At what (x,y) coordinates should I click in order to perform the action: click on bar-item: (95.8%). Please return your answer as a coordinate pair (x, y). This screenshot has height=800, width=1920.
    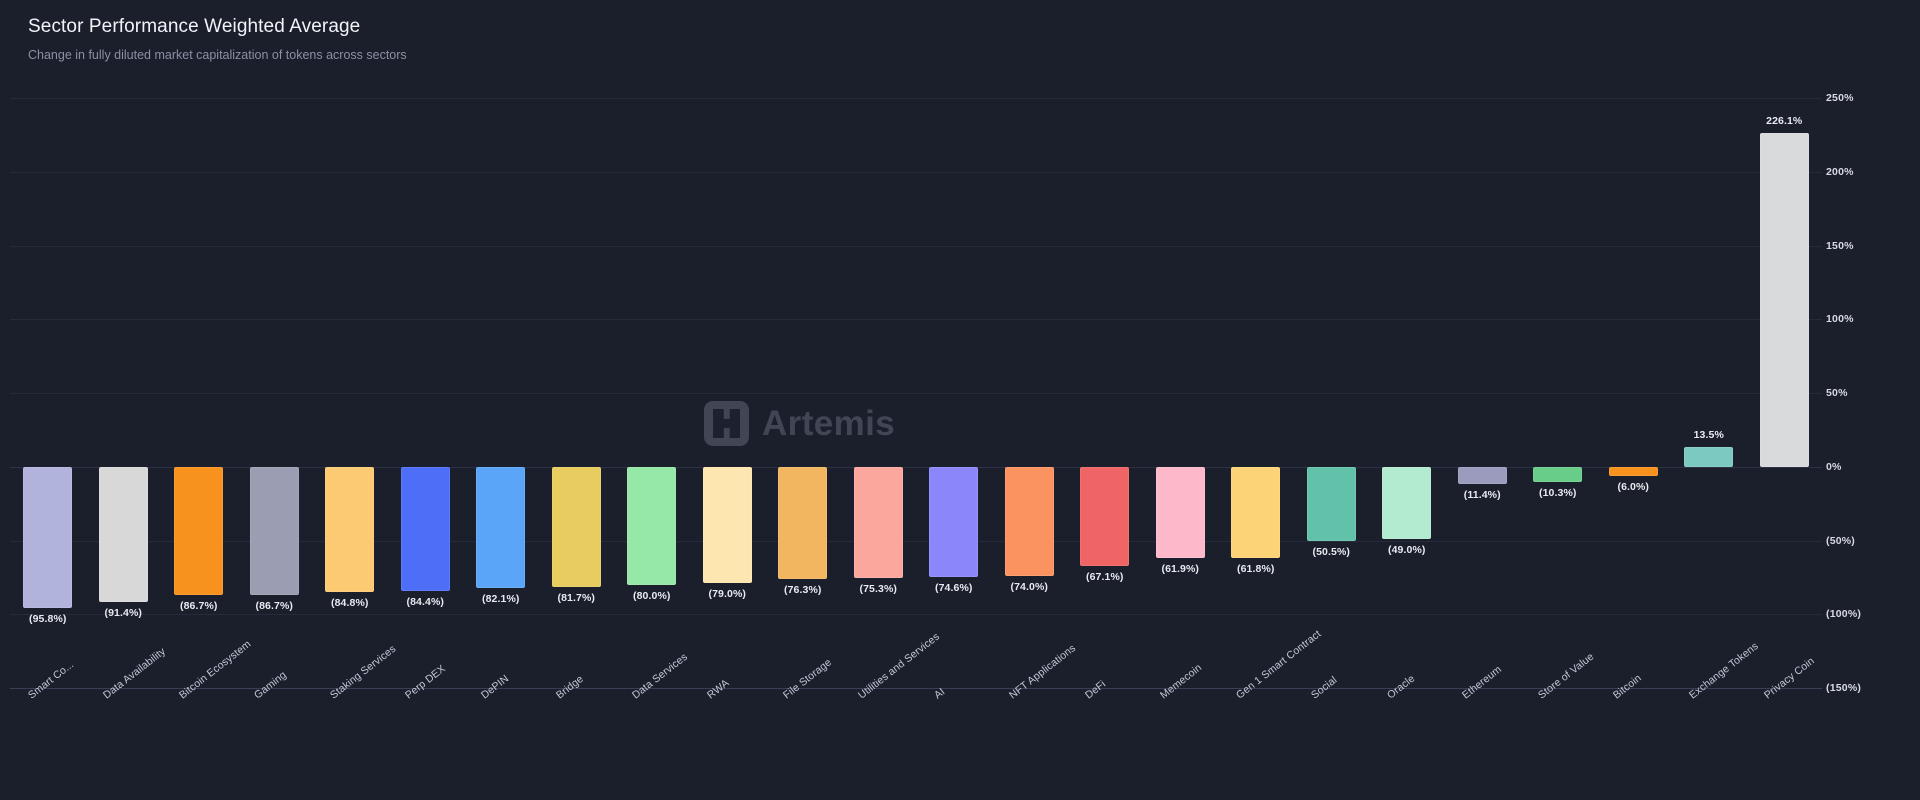
    Looking at the image, I should click on (48, 393).